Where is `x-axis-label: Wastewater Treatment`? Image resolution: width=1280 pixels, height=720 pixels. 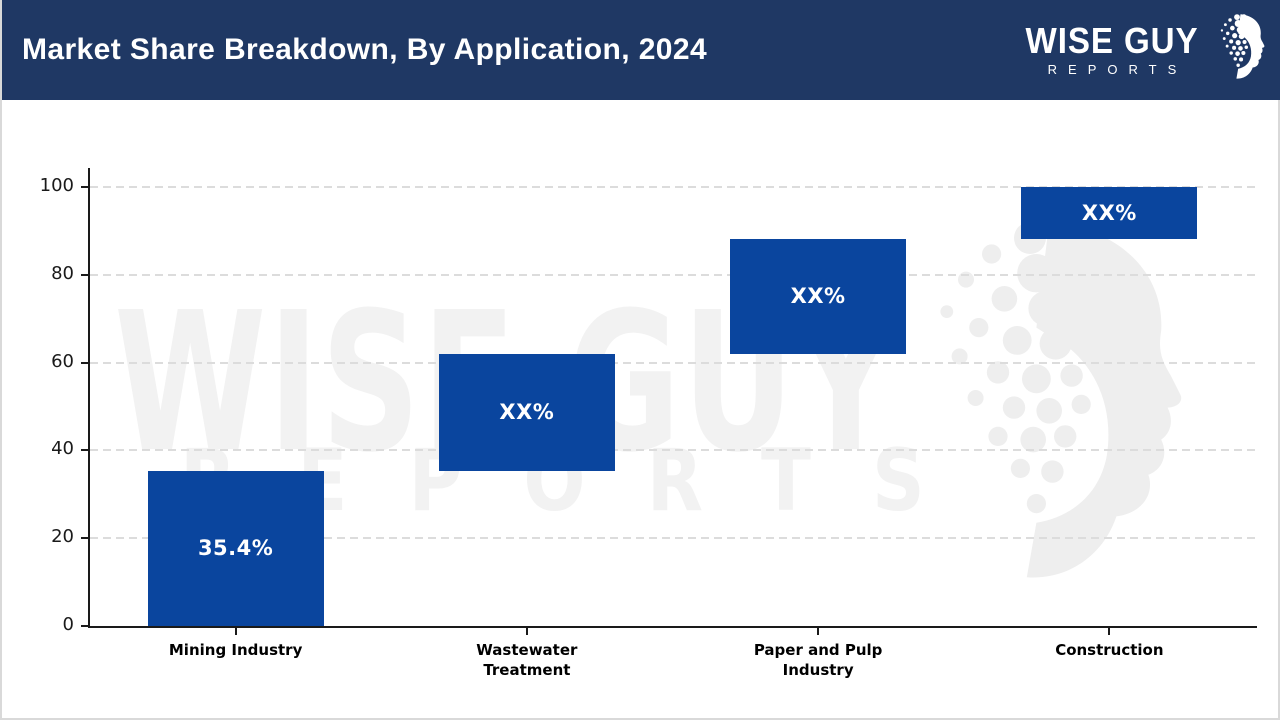
x-axis-label: Wastewater Treatment is located at coordinates (527, 660).